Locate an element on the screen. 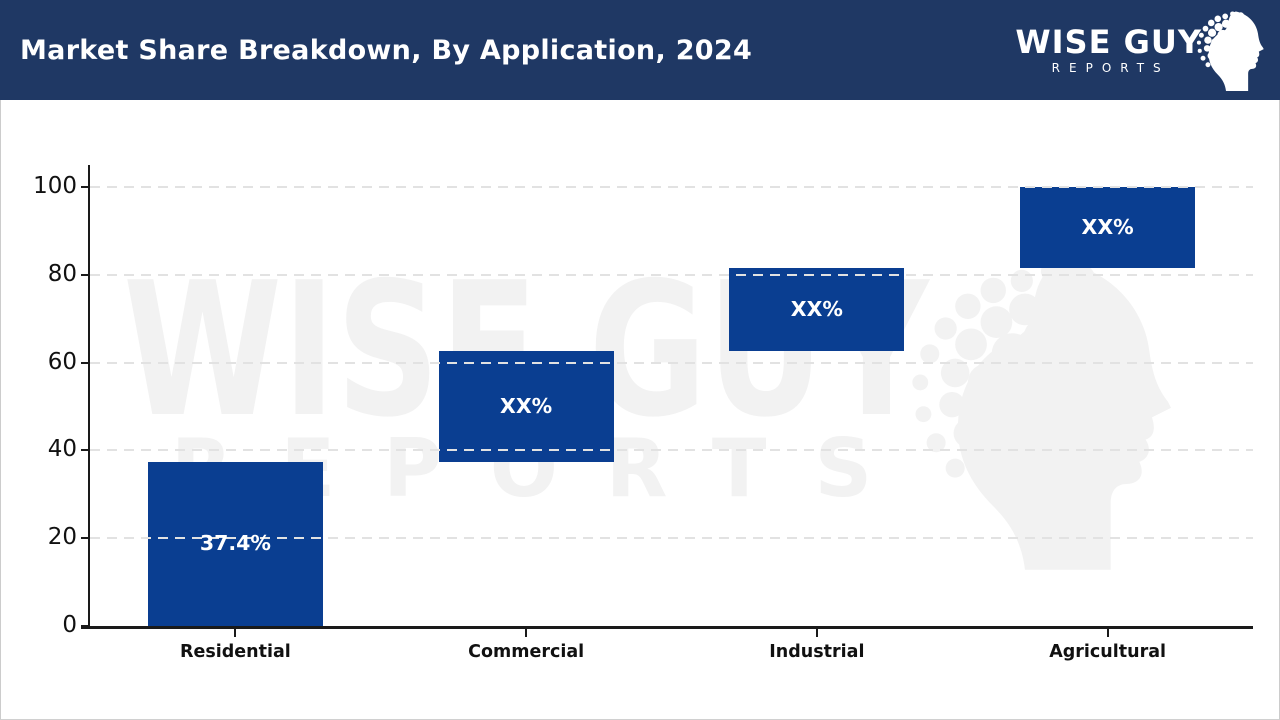  y-tick-label-0: 0 is located at coordinates (69, 625).